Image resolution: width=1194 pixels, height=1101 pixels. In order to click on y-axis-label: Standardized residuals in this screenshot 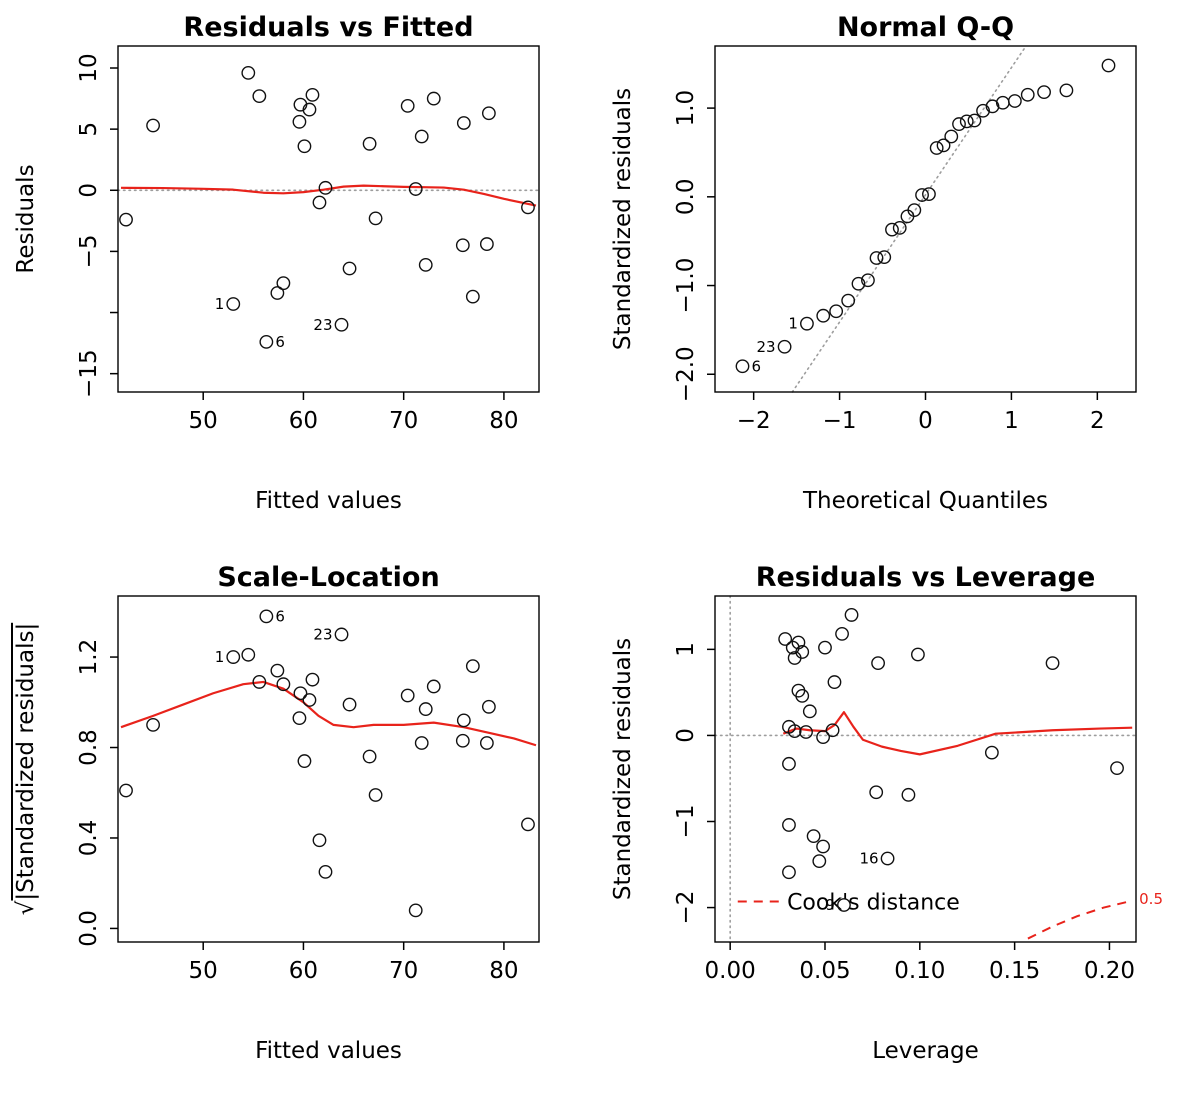, I will do `click(623, 219)`.